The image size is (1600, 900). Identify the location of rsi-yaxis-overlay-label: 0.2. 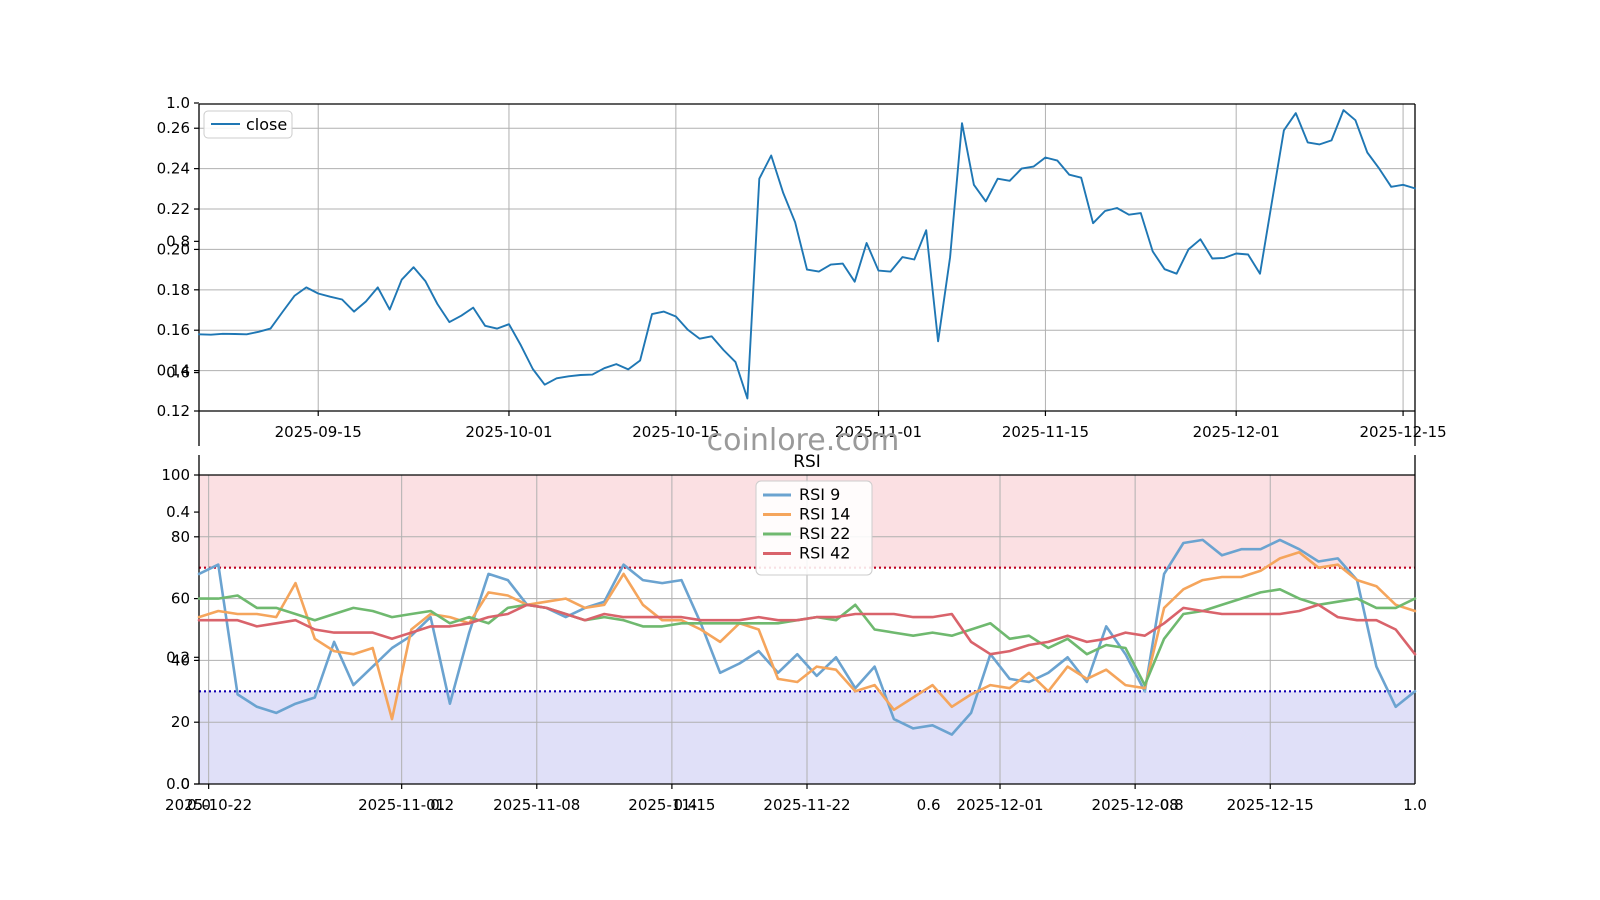
(178, 657).